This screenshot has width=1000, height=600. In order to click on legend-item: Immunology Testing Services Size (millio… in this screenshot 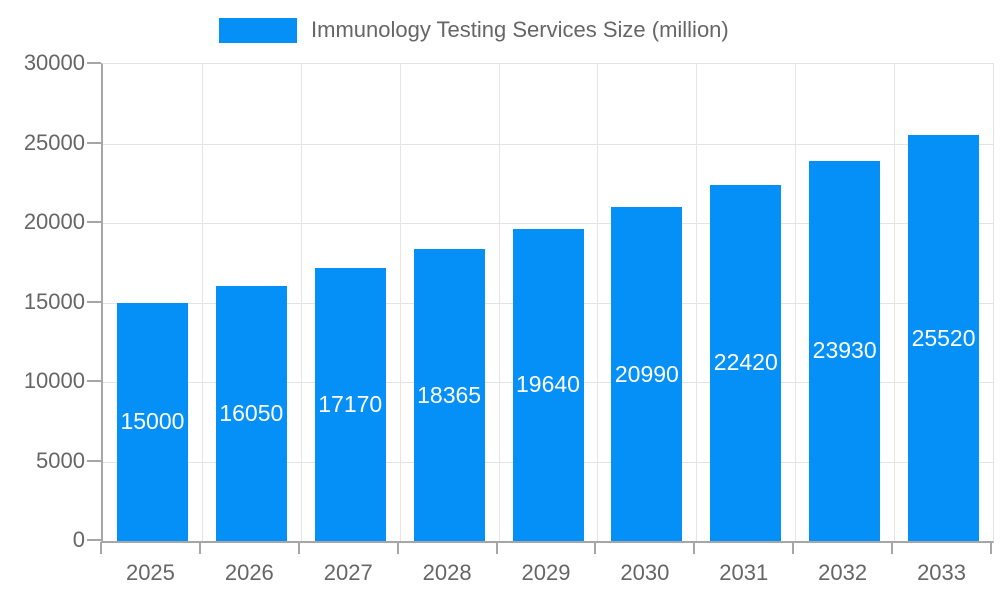, I will do `click(474, 30)`.